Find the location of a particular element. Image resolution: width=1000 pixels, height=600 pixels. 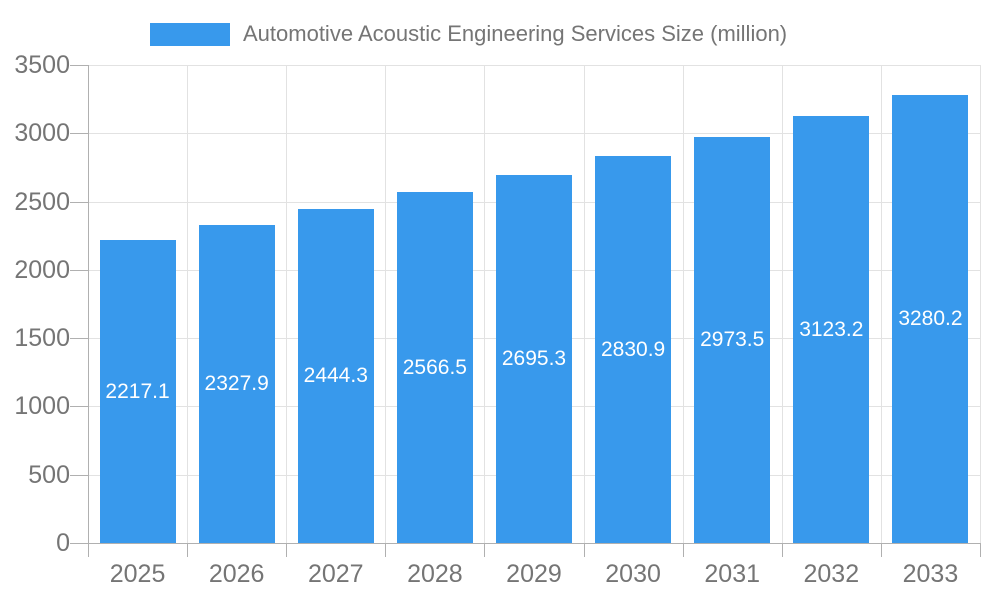

y-axis-tick-label: 3500 is located at coordinates (42, 65).